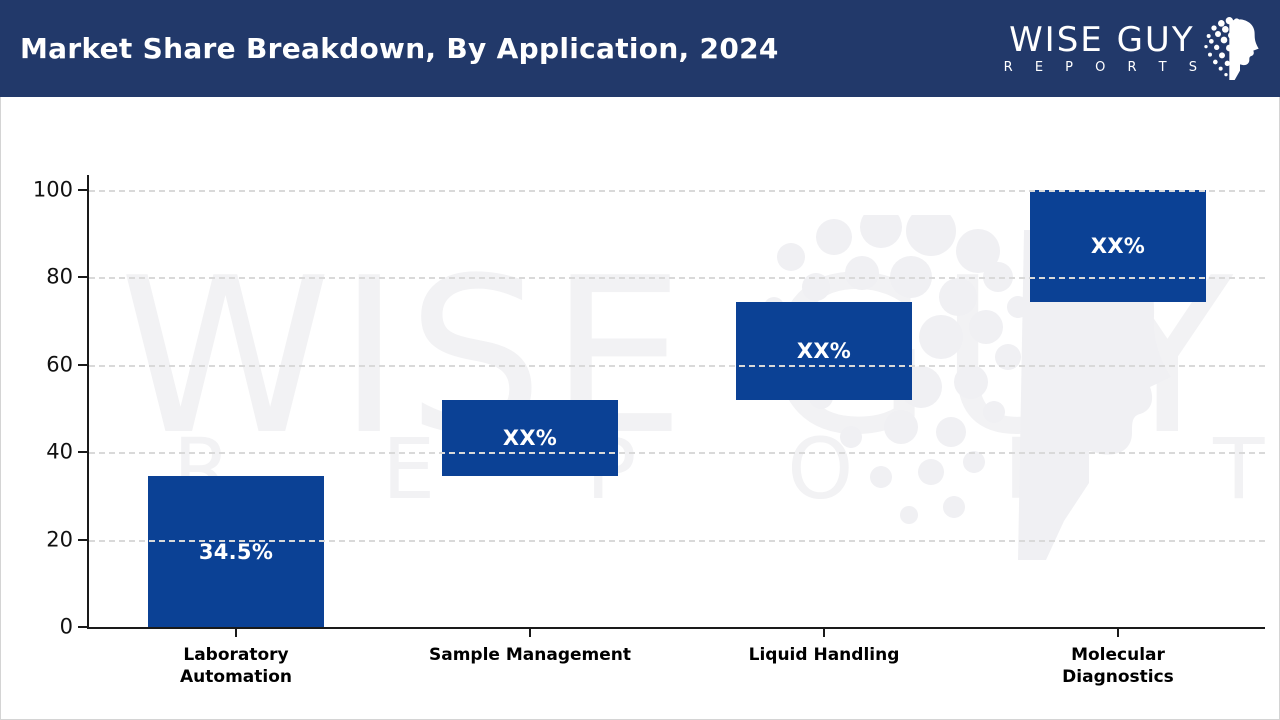 The height and width of the screenshot is (720, 1280). I want to click on y-tick-label-80: 80, so click(59, 276).